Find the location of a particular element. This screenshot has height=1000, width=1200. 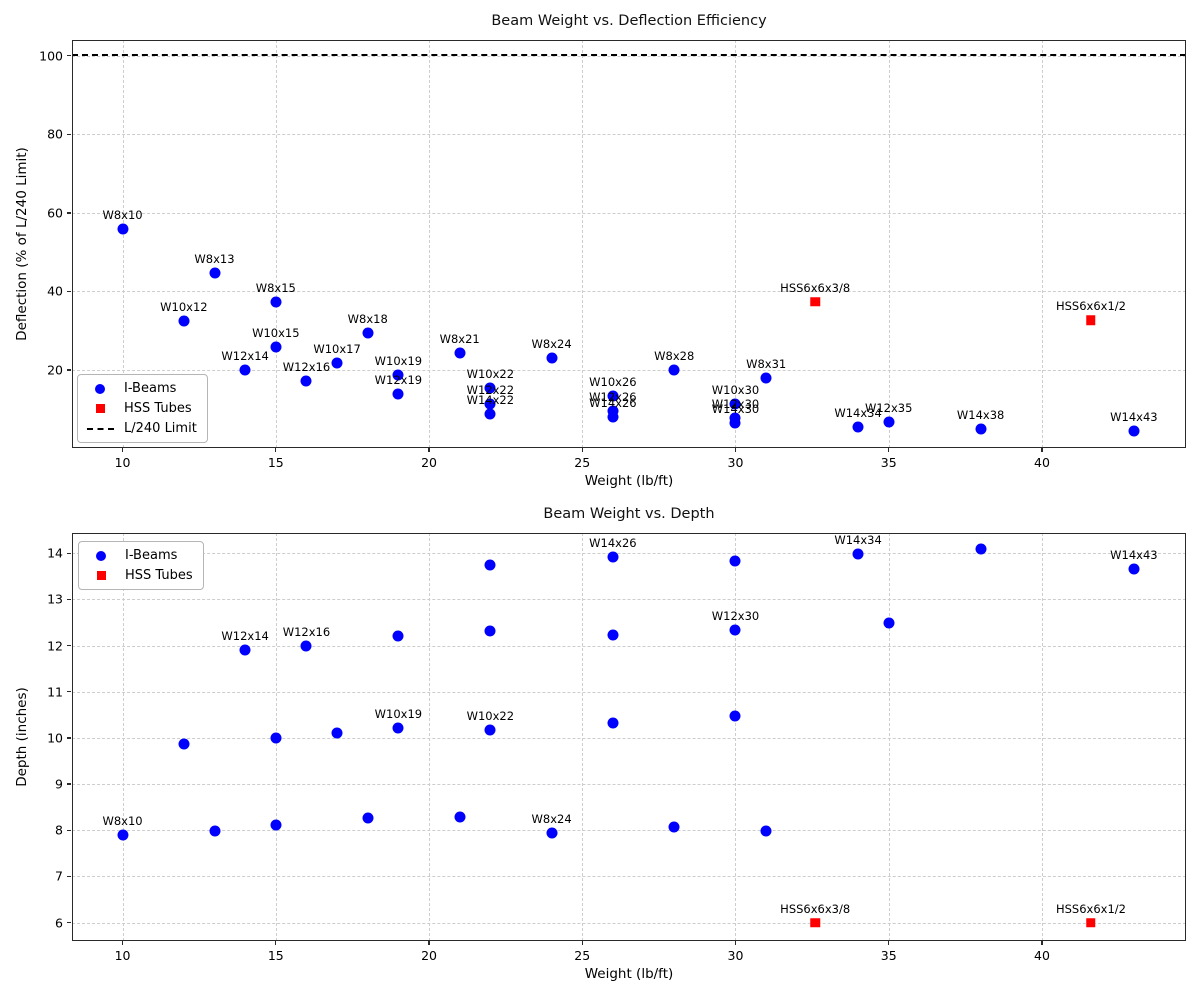

y-tick-label: 80 is located at coordinates (55, 134).